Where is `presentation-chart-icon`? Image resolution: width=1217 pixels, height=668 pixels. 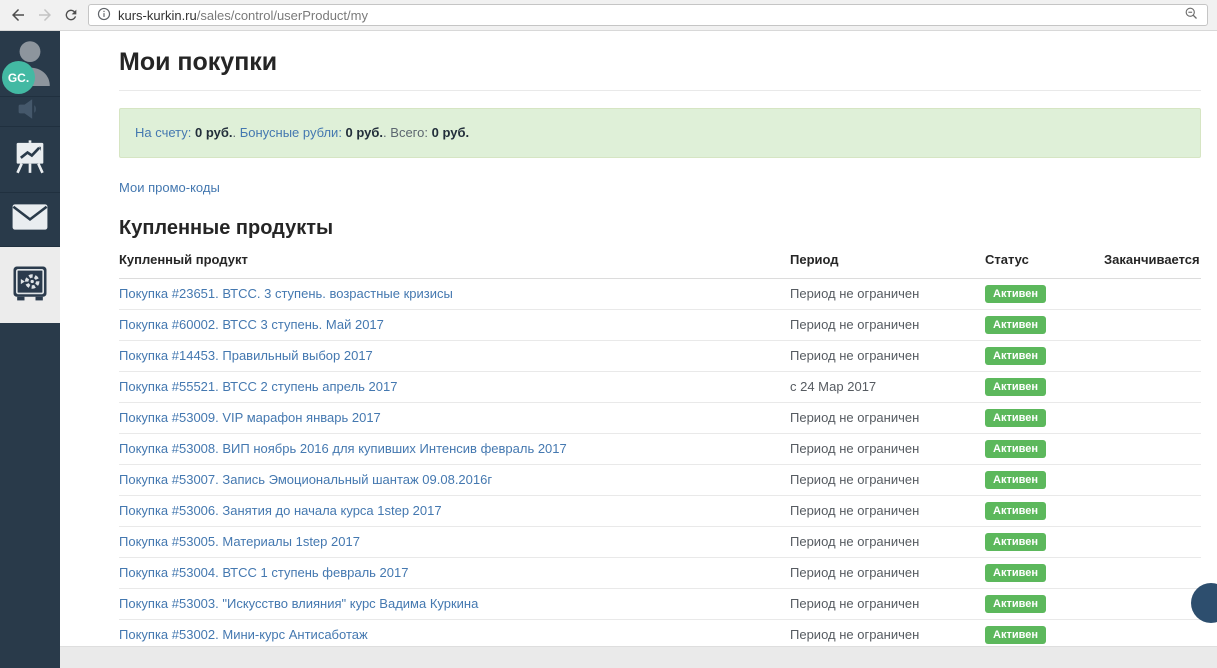
presentation-chart-icon is located at coordinates (30, 159).